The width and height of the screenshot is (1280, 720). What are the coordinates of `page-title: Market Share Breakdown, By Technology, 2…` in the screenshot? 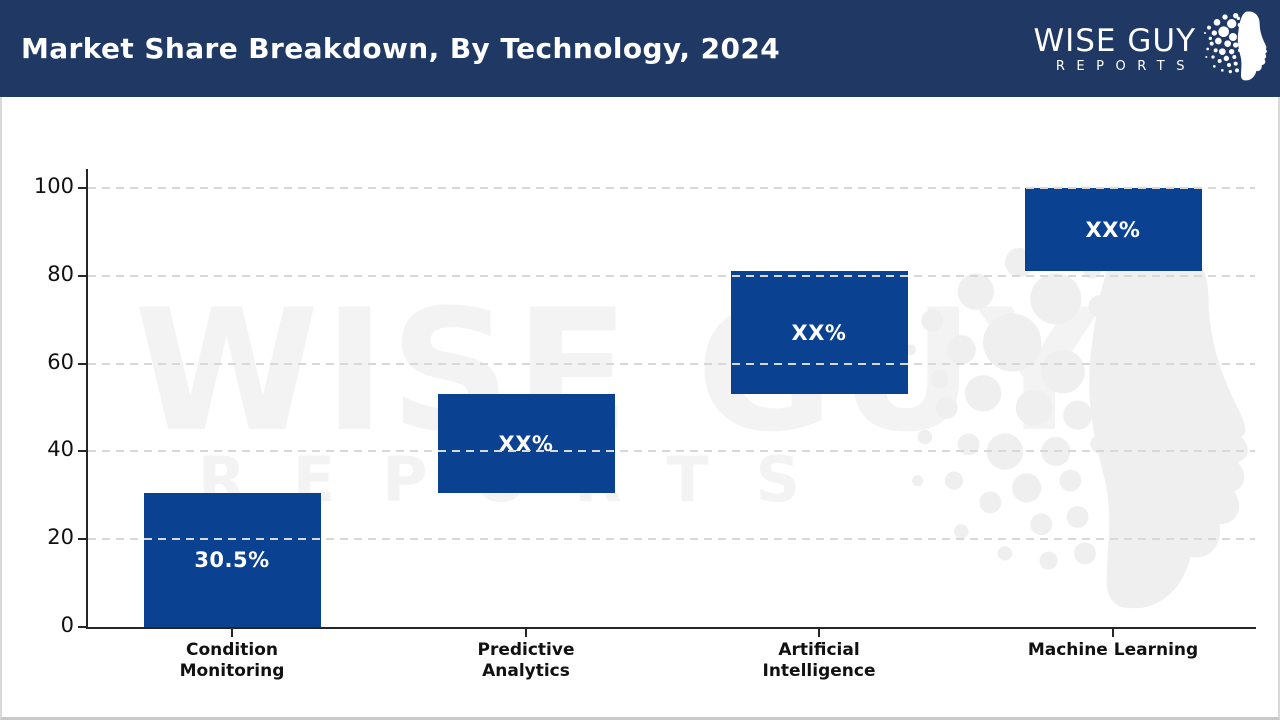 It's located at (401, 48).